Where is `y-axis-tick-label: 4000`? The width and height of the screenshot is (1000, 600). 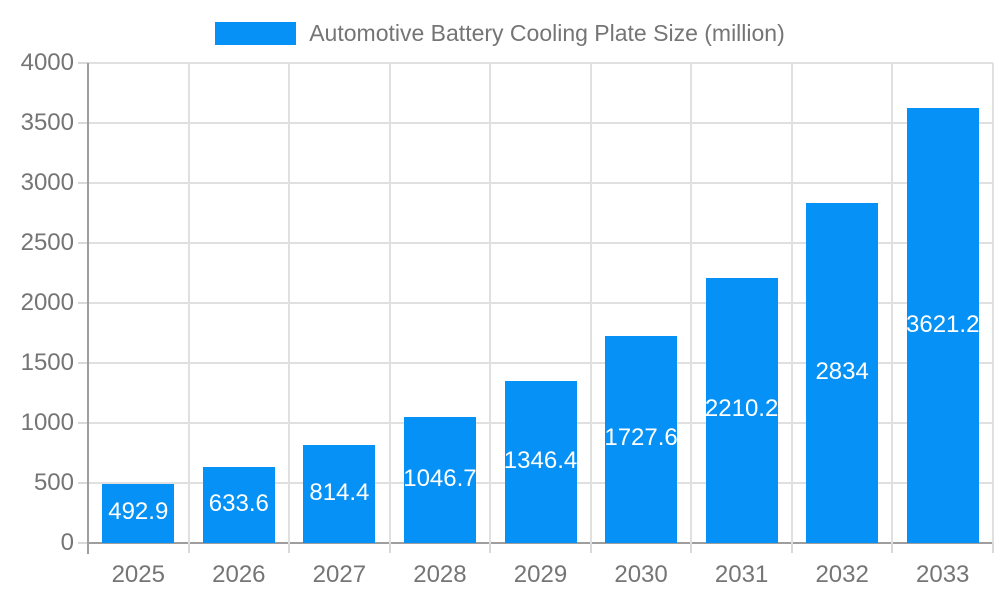 y-axis-tick-label: 4000 is located at coordinates (47, 62).